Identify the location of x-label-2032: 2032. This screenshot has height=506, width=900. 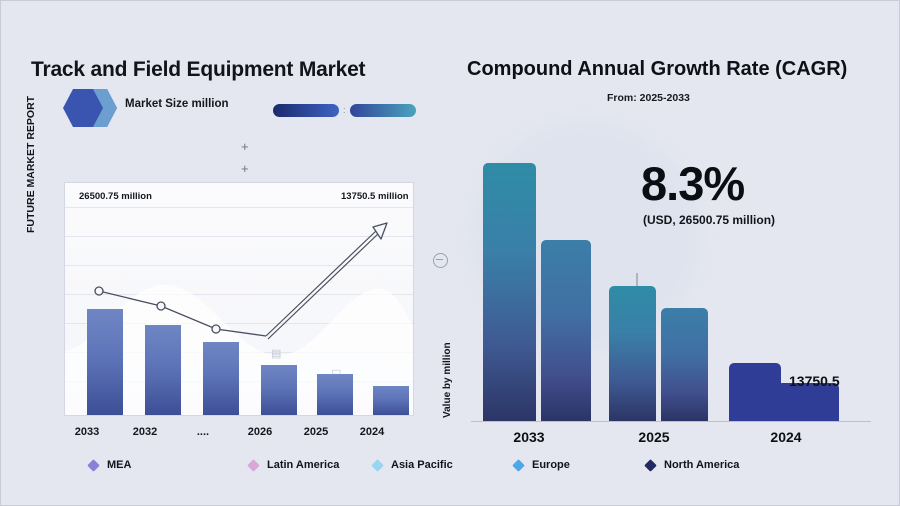
(145, 432).